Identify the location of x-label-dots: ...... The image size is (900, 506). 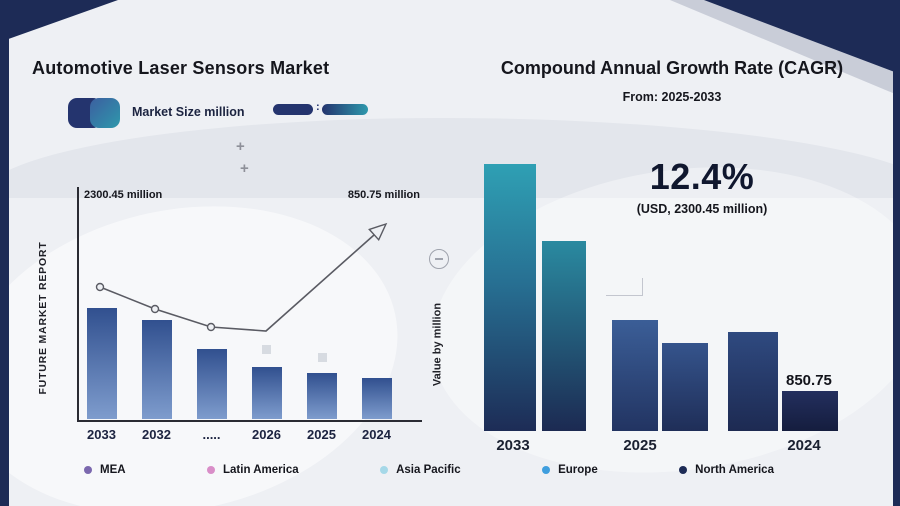
(211, 434).